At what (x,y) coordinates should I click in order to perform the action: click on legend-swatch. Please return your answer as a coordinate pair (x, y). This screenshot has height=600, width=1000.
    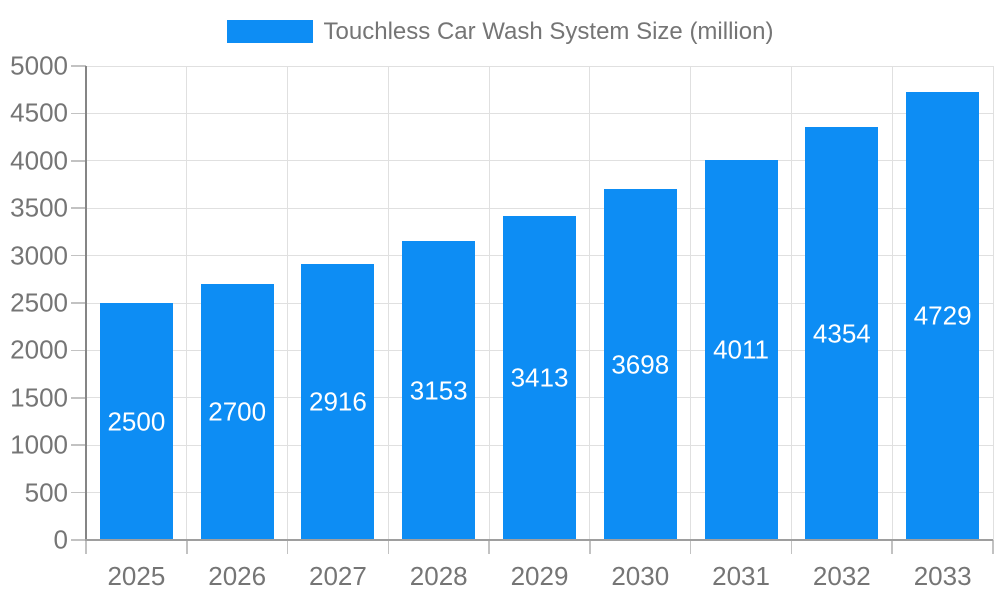
    Looking at the image, I should click on (269, 31).